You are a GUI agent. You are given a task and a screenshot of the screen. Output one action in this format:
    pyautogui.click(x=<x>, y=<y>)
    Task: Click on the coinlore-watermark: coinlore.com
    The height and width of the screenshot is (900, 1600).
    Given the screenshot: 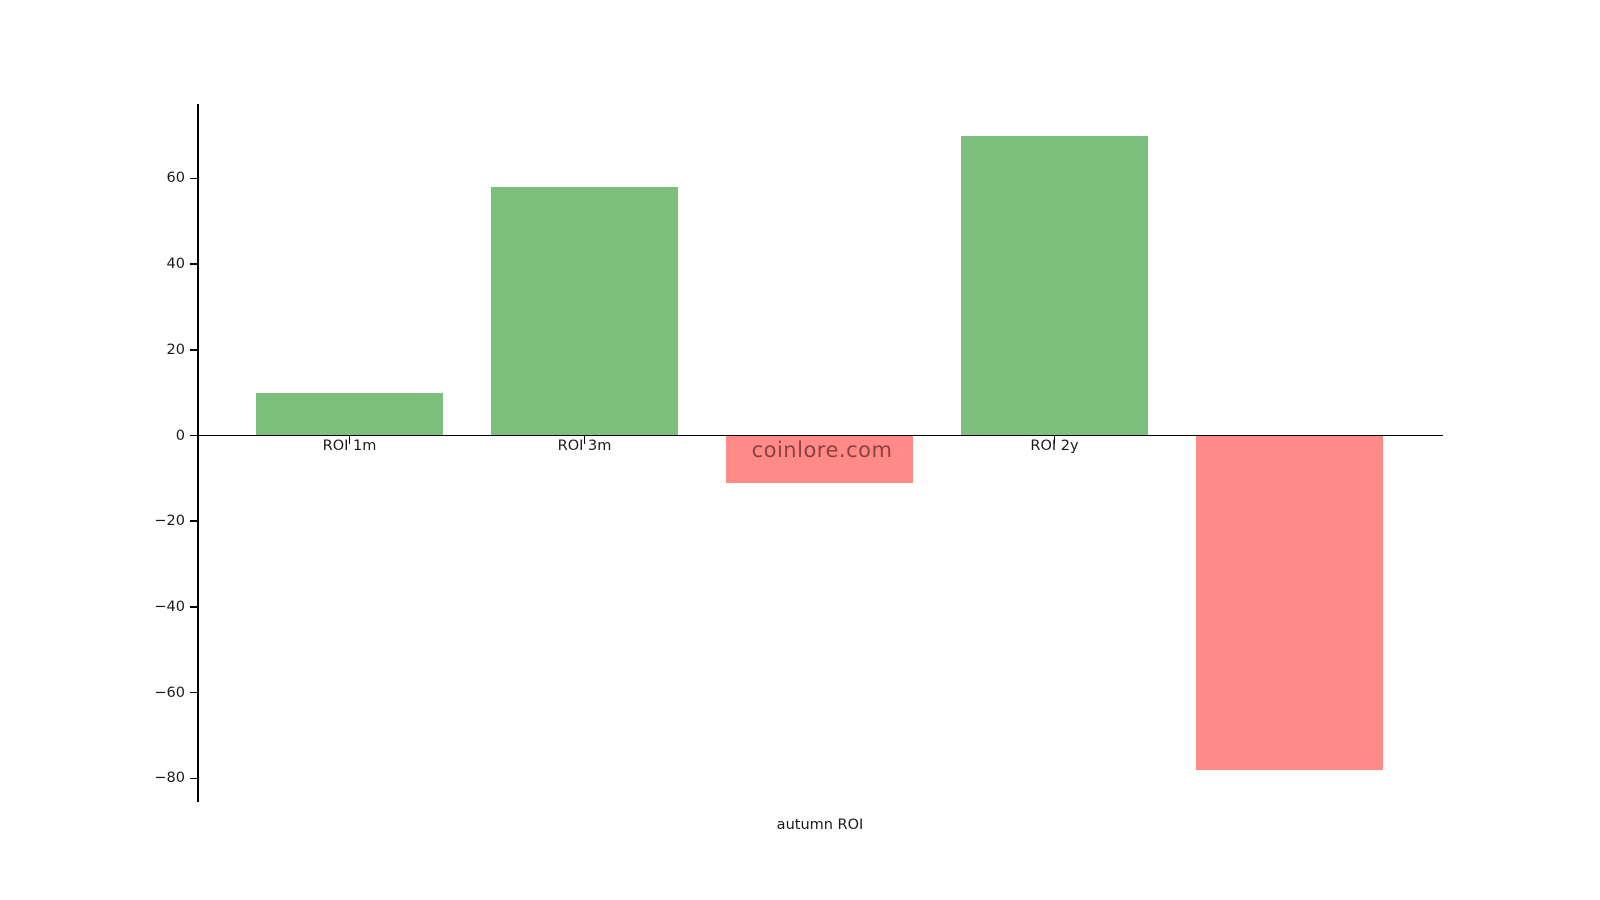 What is the action you would take?
    pyautogui.click(x=822, y=450)
    